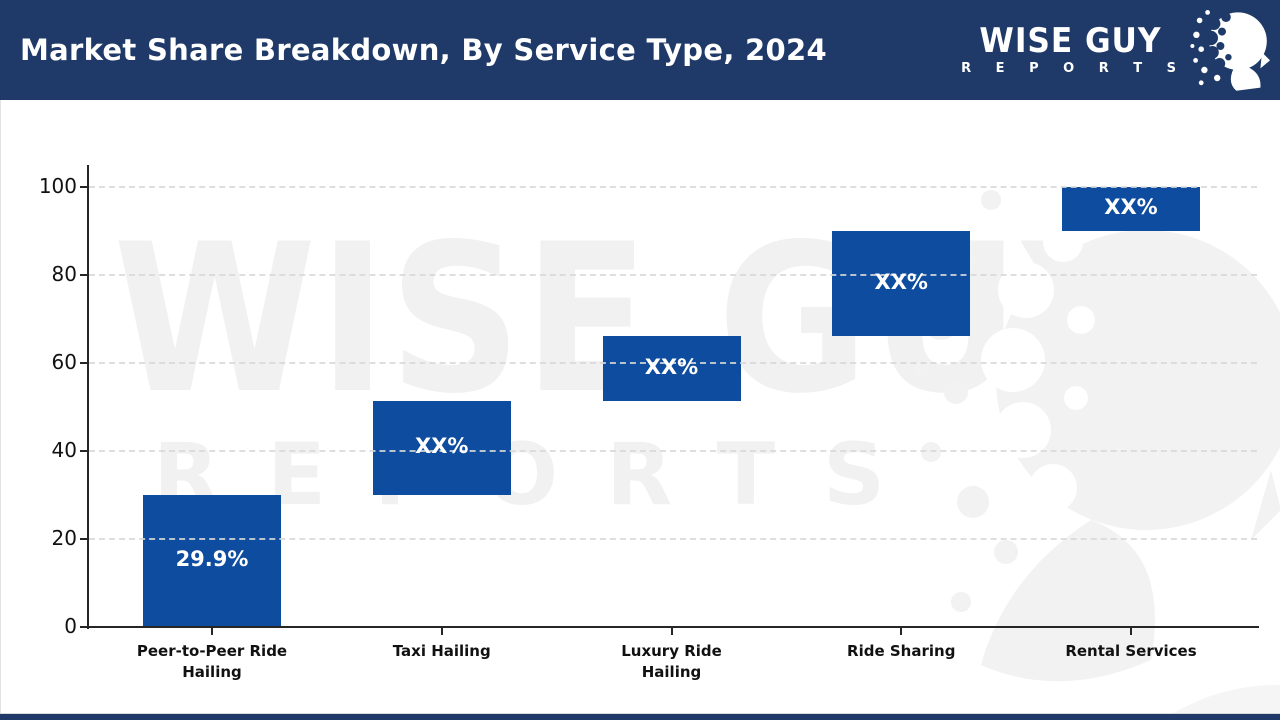 This screenshot has height=720, width=1280. What do you see at coordinates (673, 627) in the screenshot?
I see `x-axis-line` at bounding box center [673, 627].